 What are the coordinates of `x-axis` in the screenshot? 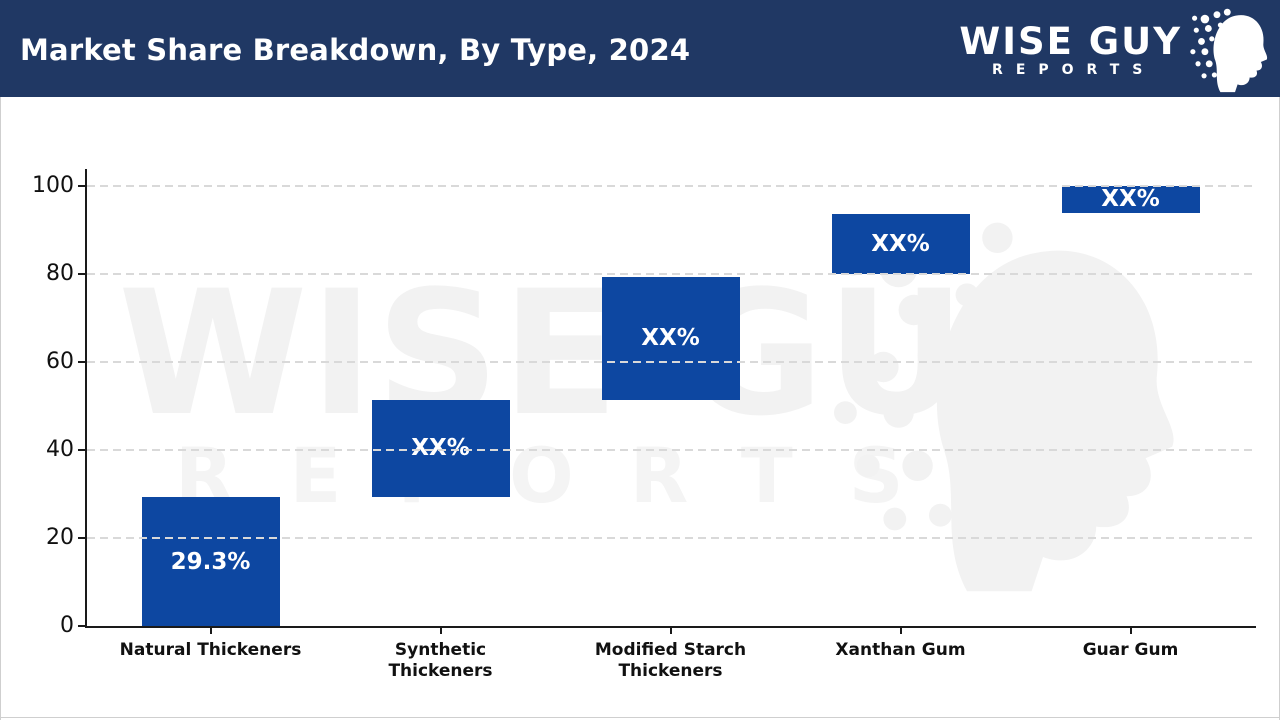 It's located at (670, 627).